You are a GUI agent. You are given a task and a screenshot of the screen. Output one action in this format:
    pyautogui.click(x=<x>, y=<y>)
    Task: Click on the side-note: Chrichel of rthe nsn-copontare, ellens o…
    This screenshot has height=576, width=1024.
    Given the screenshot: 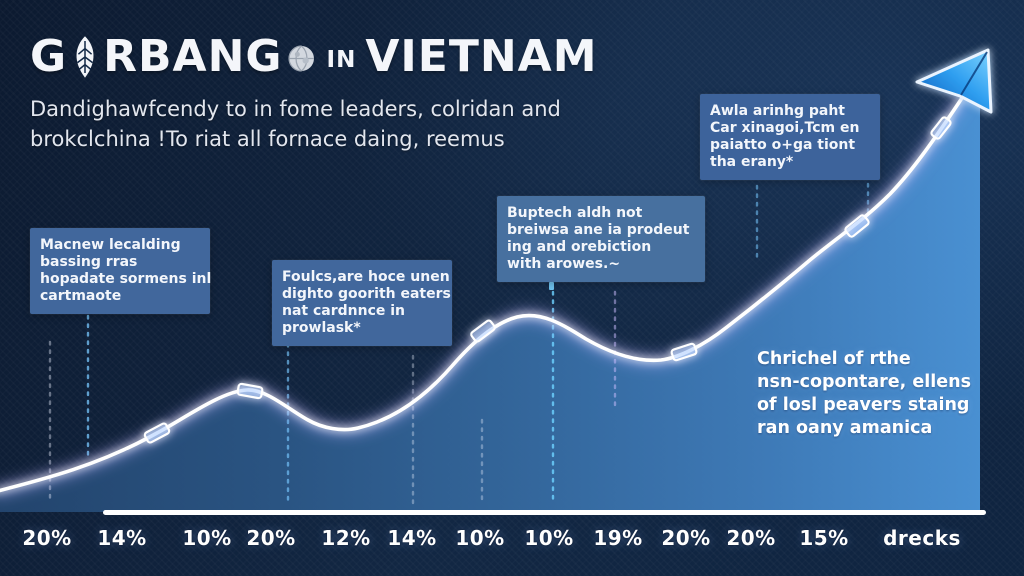 What is the action you would take?
    pyautogui.click(x=864, y=394)
    